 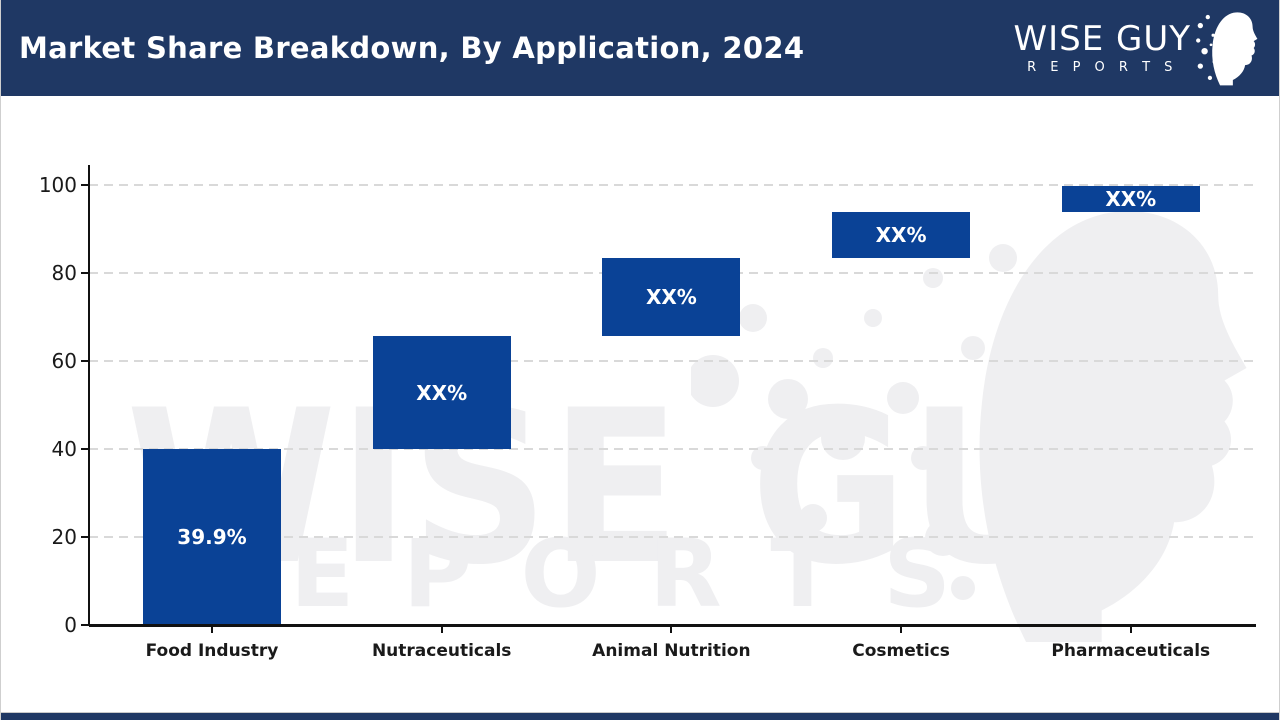 I want to click on x-axis-label-animal-nutrition: Animal Nutrition, so click(x=671, y=651).